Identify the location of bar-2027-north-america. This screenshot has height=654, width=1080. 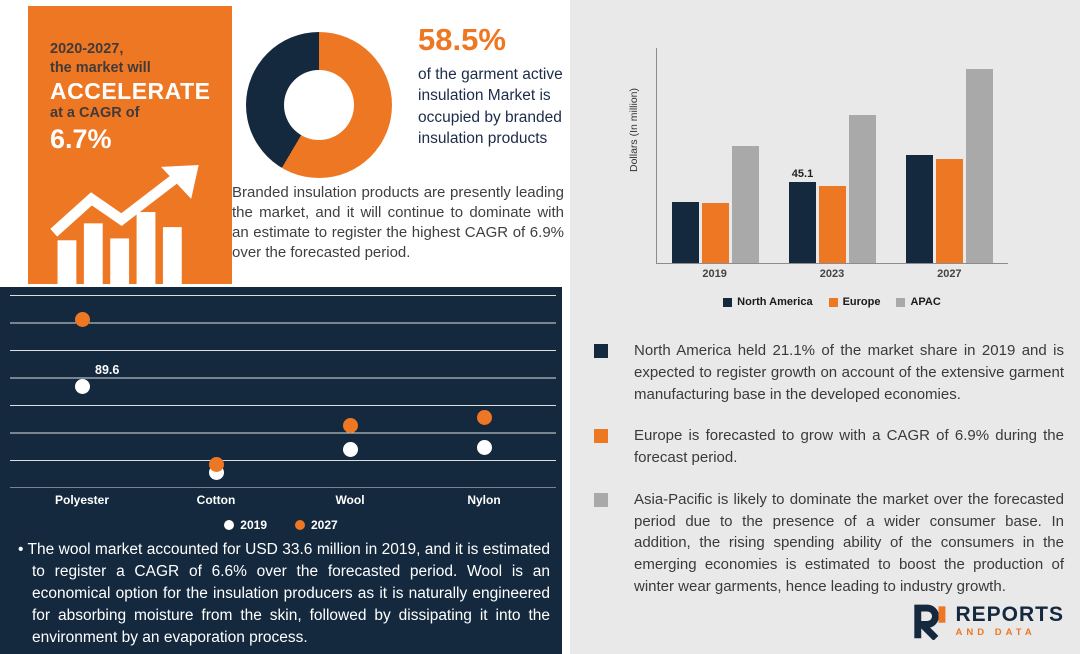
(919, 209).